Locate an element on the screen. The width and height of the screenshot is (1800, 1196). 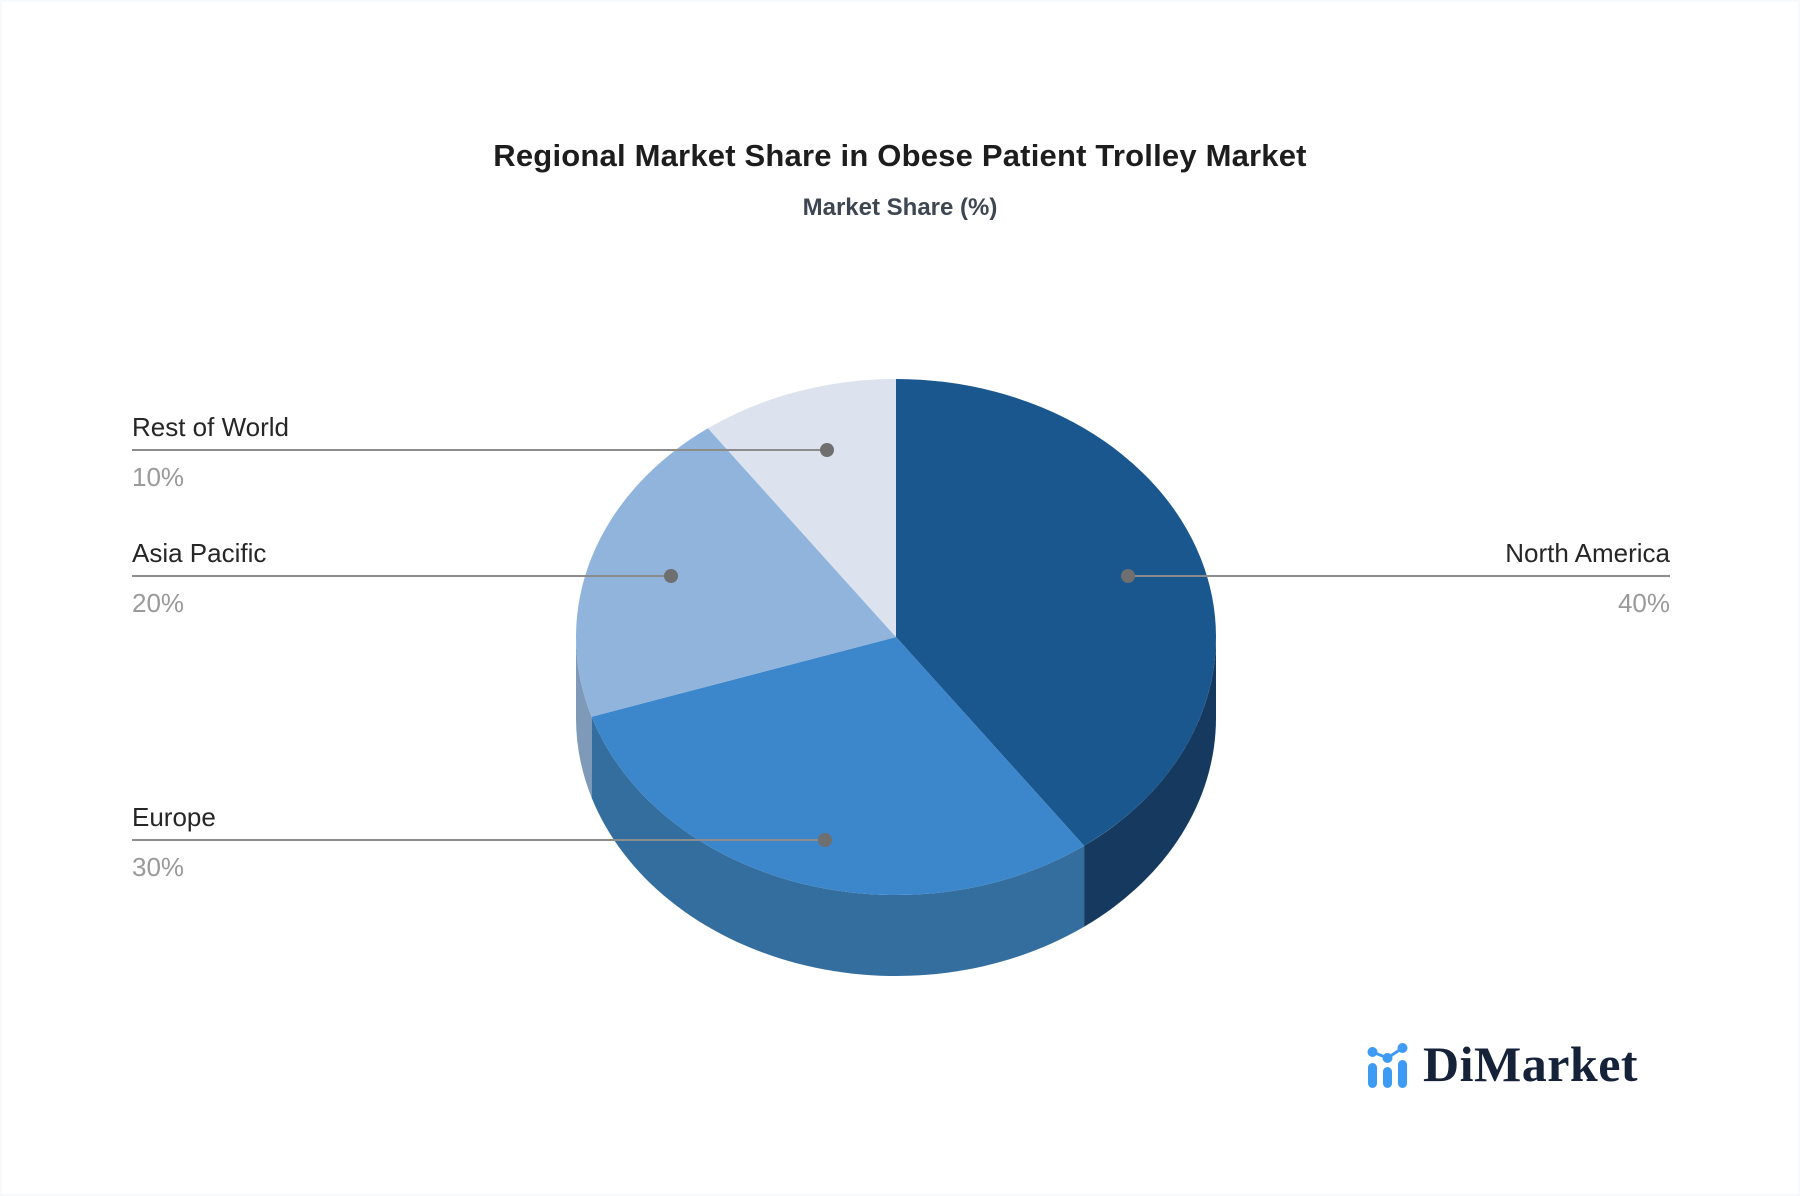
brand-logo: DiMarket is located at coordinates (1502, 1064).